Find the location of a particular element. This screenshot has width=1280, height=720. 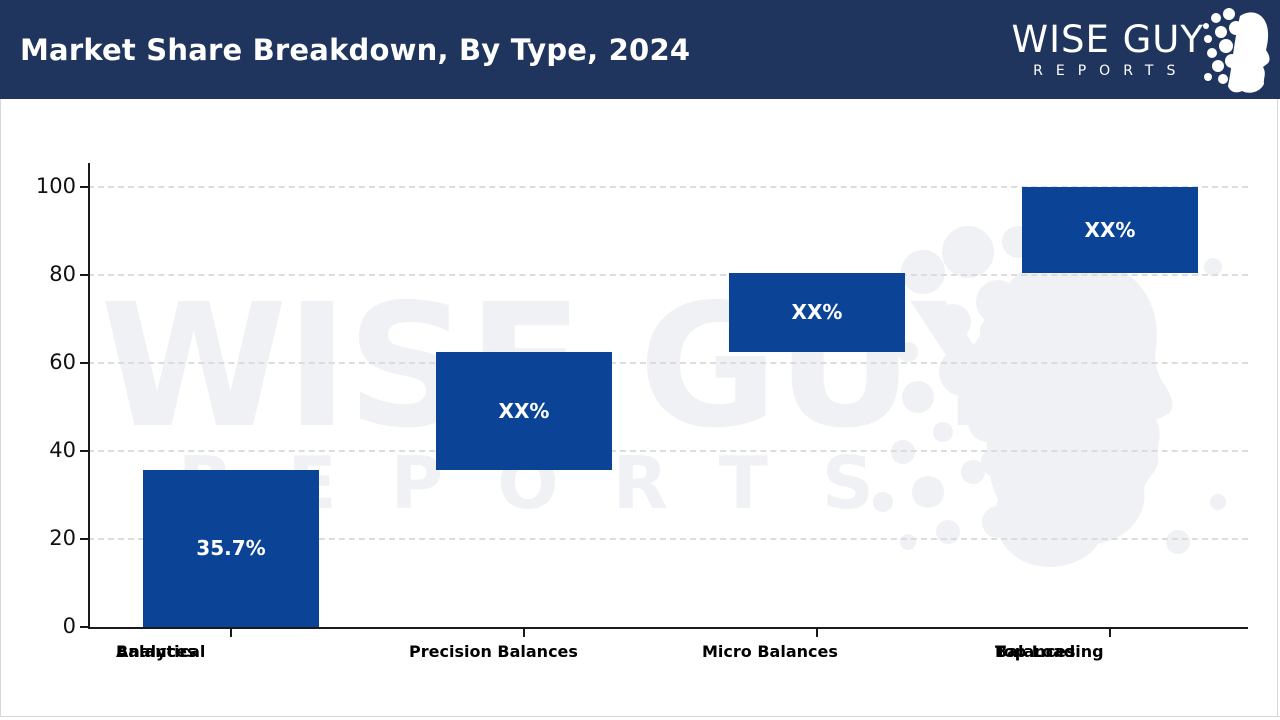

page-title: Market Share Breakdown, By Type, 2024 is located at coordinates (355, 49).